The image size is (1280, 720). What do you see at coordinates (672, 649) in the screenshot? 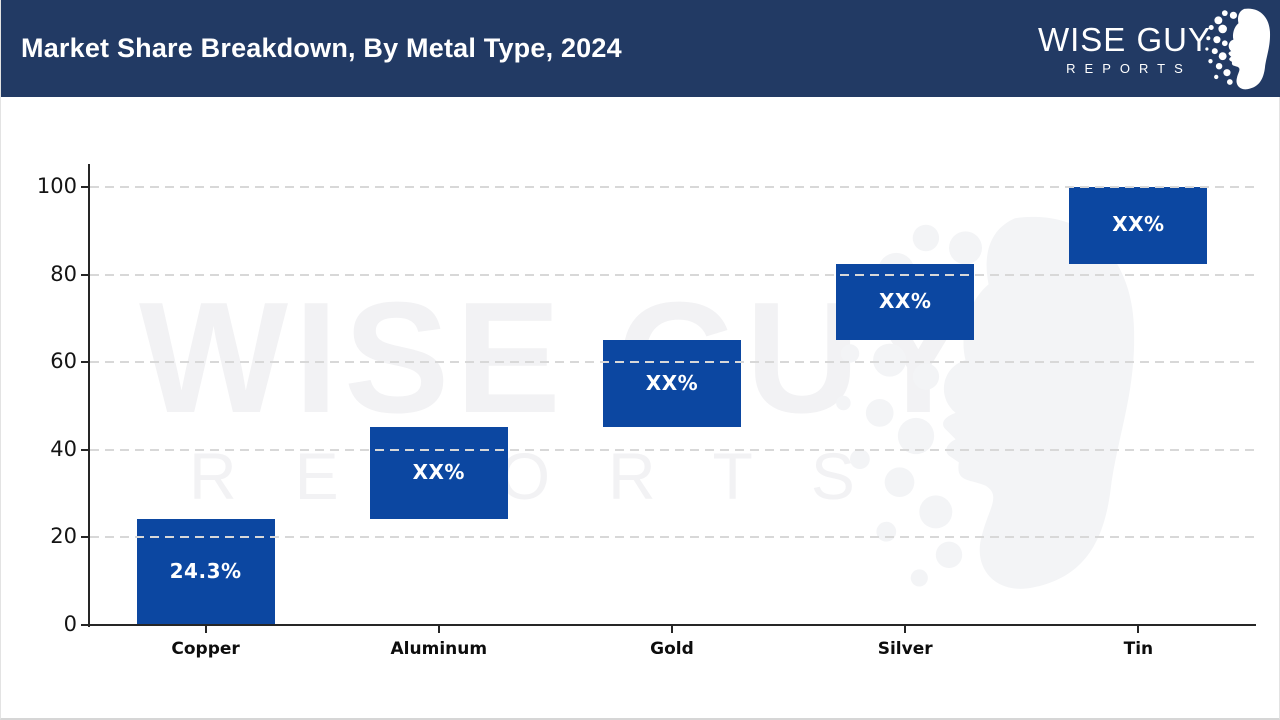
I see `x-tick-label-gold: Gold` at bounding box center [672, 649].